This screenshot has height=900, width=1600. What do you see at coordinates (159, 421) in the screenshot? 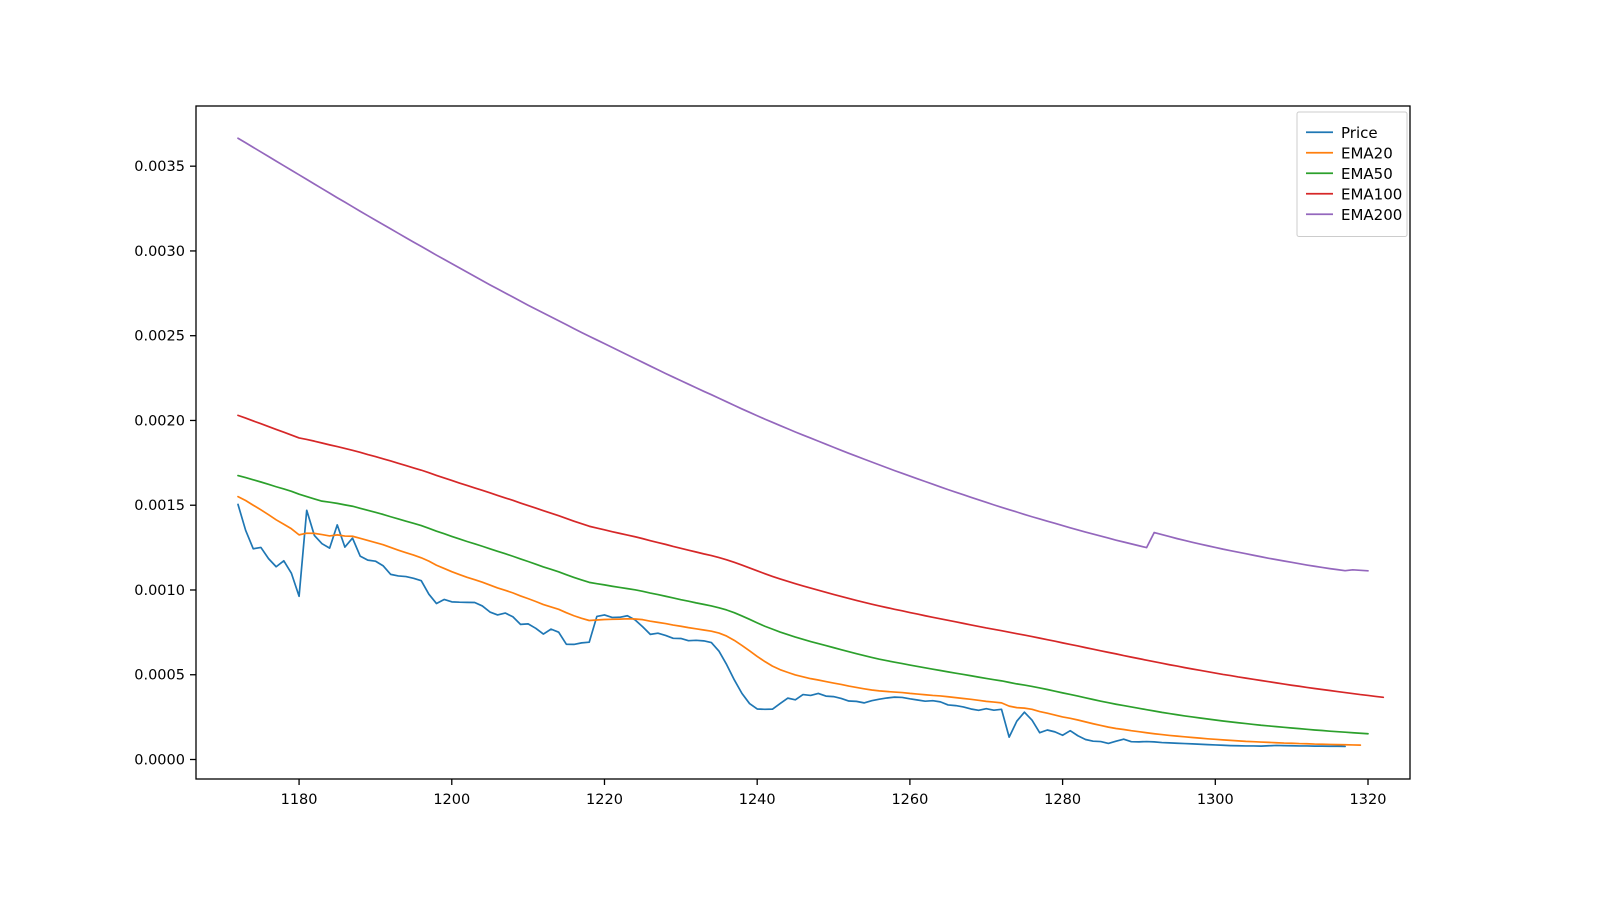
I see `y-tick-label: 0.0020` at bounding box center [159, 421].